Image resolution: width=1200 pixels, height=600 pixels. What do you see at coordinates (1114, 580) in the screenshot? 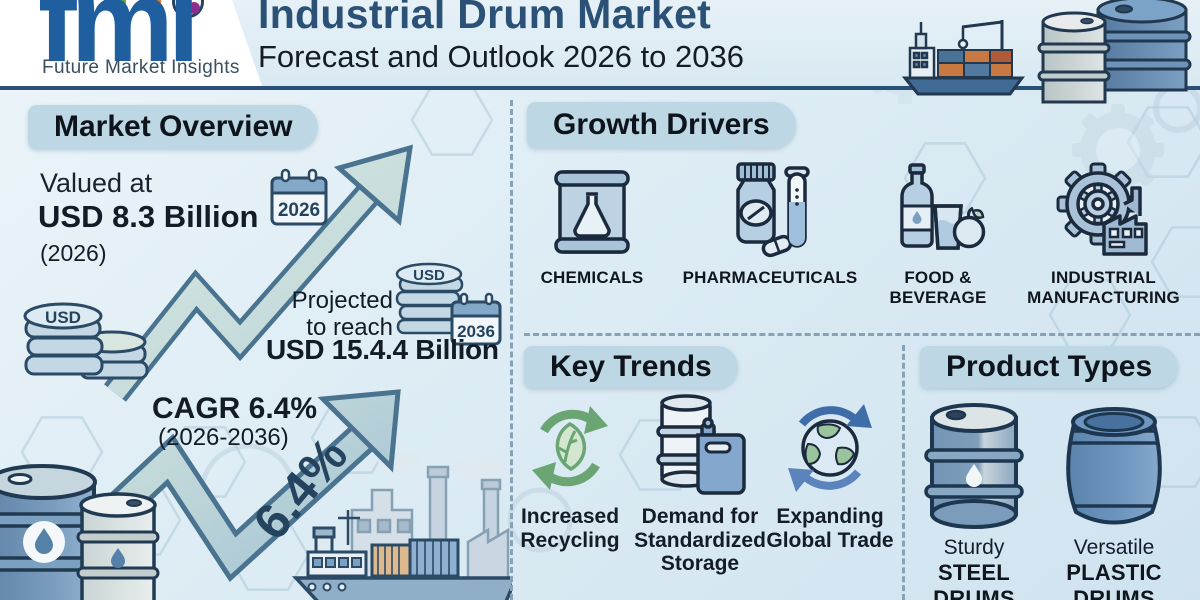
I see `product-type-label: PLASTIC DRUMS` at bounding box center [1114, 580].